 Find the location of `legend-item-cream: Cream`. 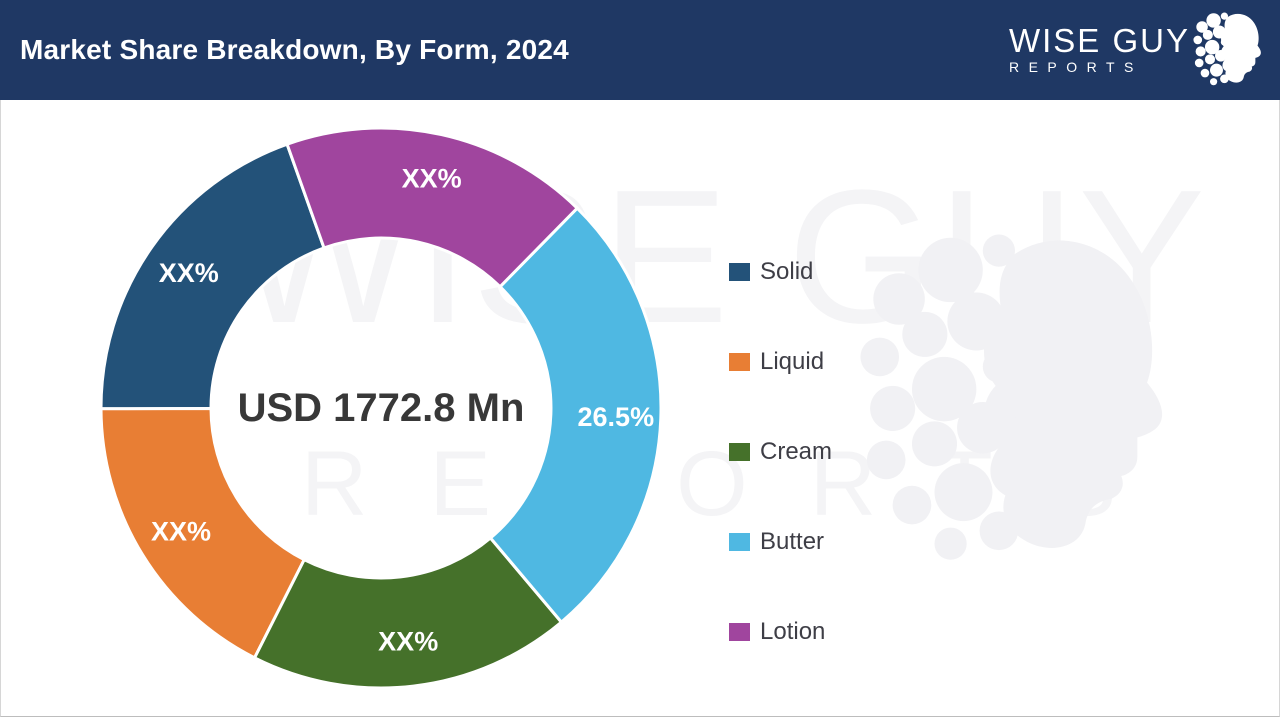

legend-item-cream: Cream is located at coordinates (780, 451).